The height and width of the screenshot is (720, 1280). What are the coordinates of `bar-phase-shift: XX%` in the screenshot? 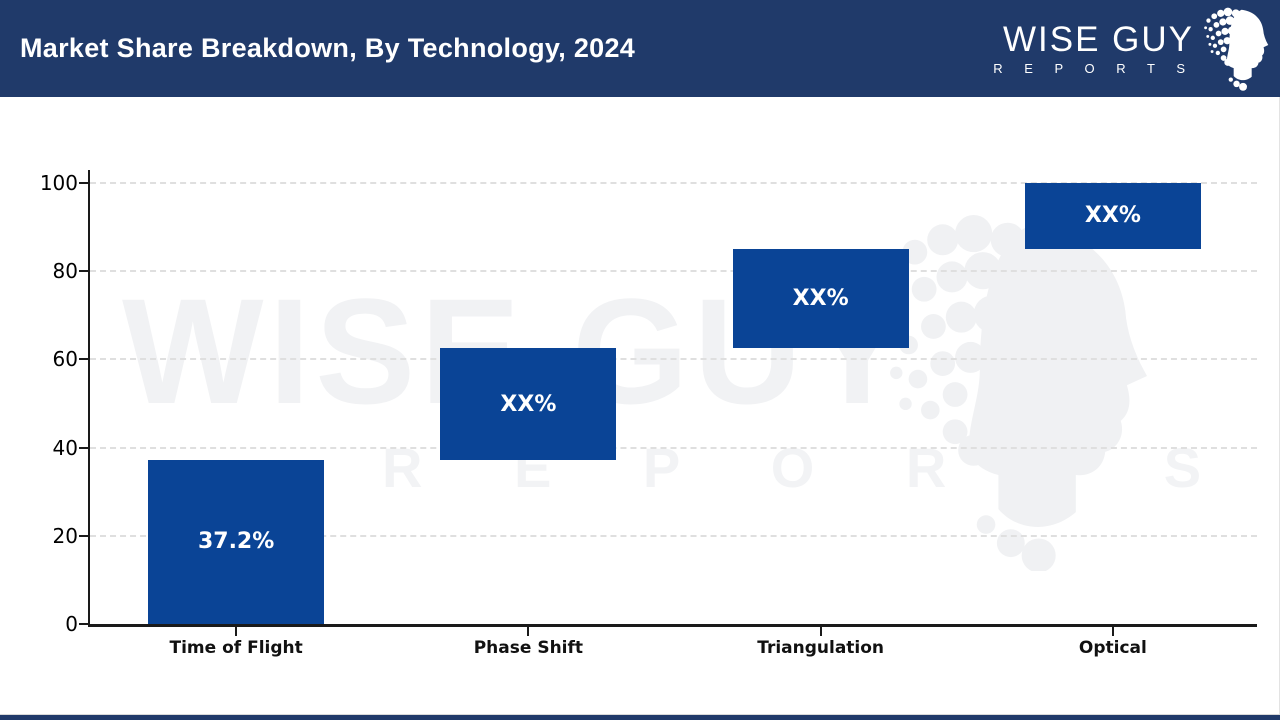 It's located at (528, 404).